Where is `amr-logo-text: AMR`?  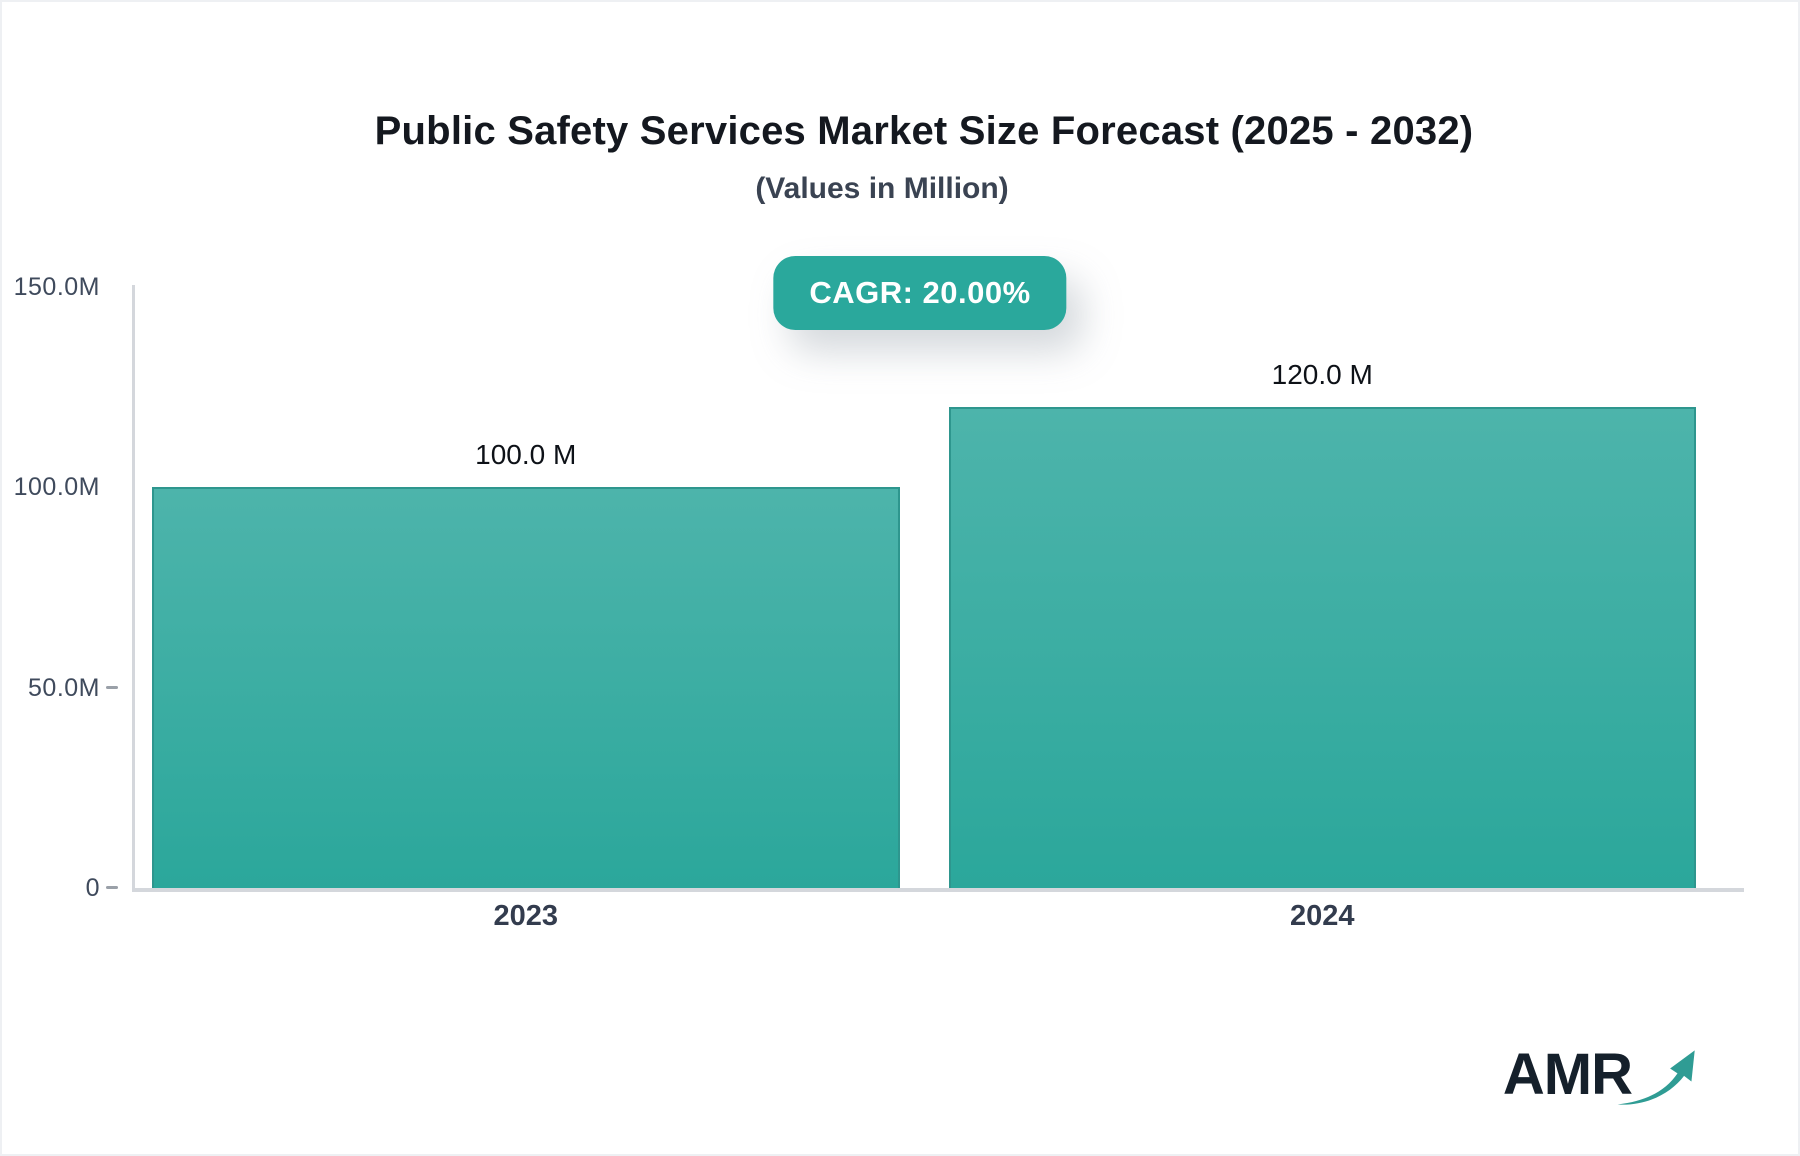
amr-logo-text: AMR is located at coordinates (1567, 1074).